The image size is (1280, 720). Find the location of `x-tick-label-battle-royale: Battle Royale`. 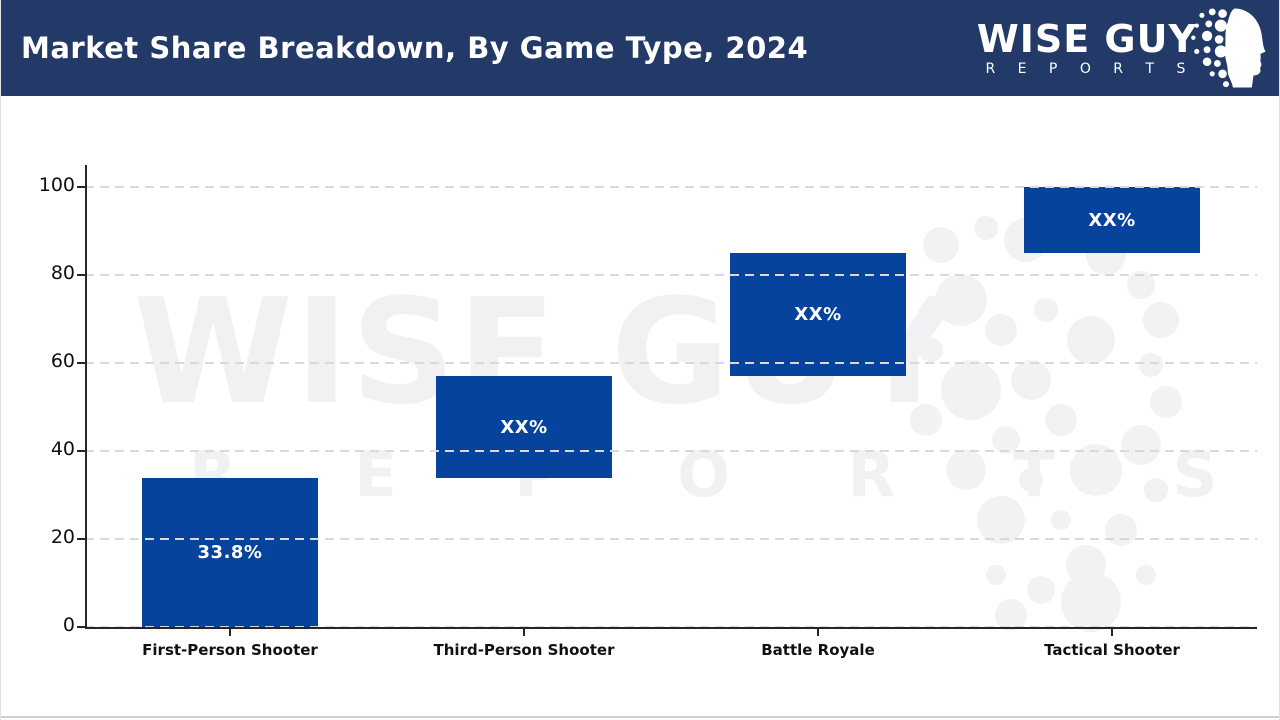

x-tick-label-battle-royale: Battle Royale is located at coordinates (818, 650).